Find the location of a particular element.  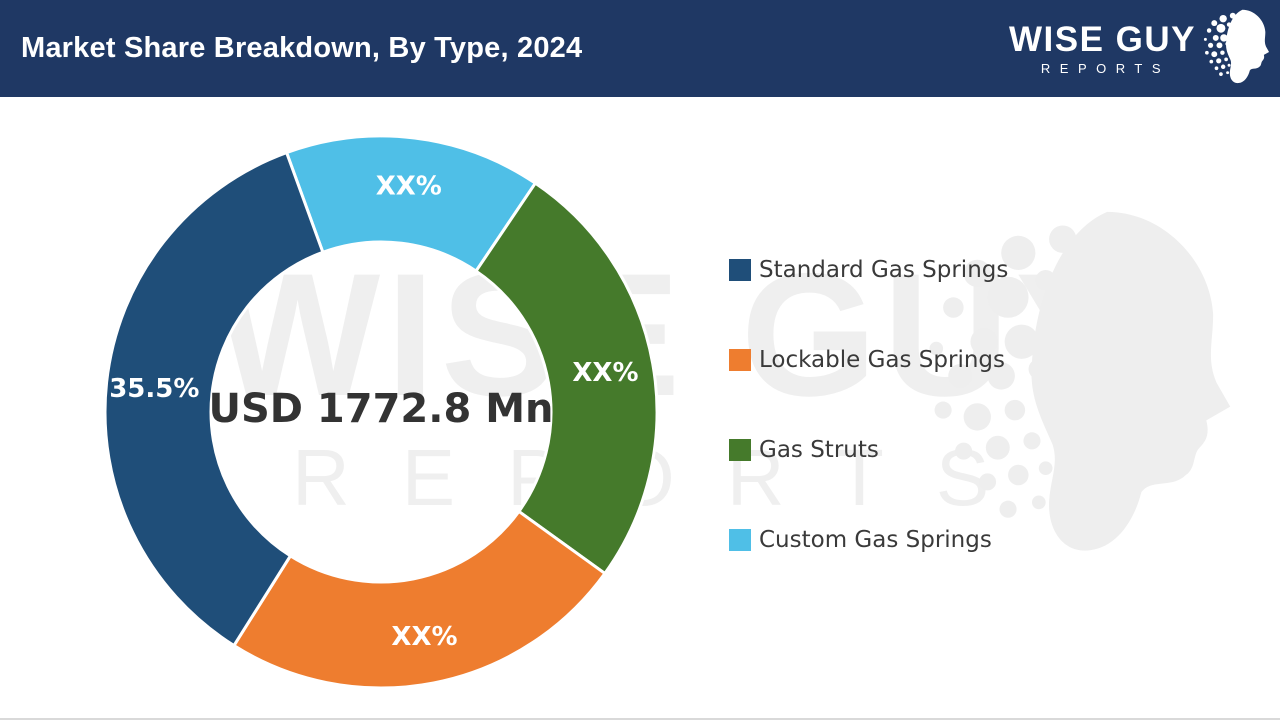

legend-label: Lockable Gas Springs is located at coordinates (882, 360).